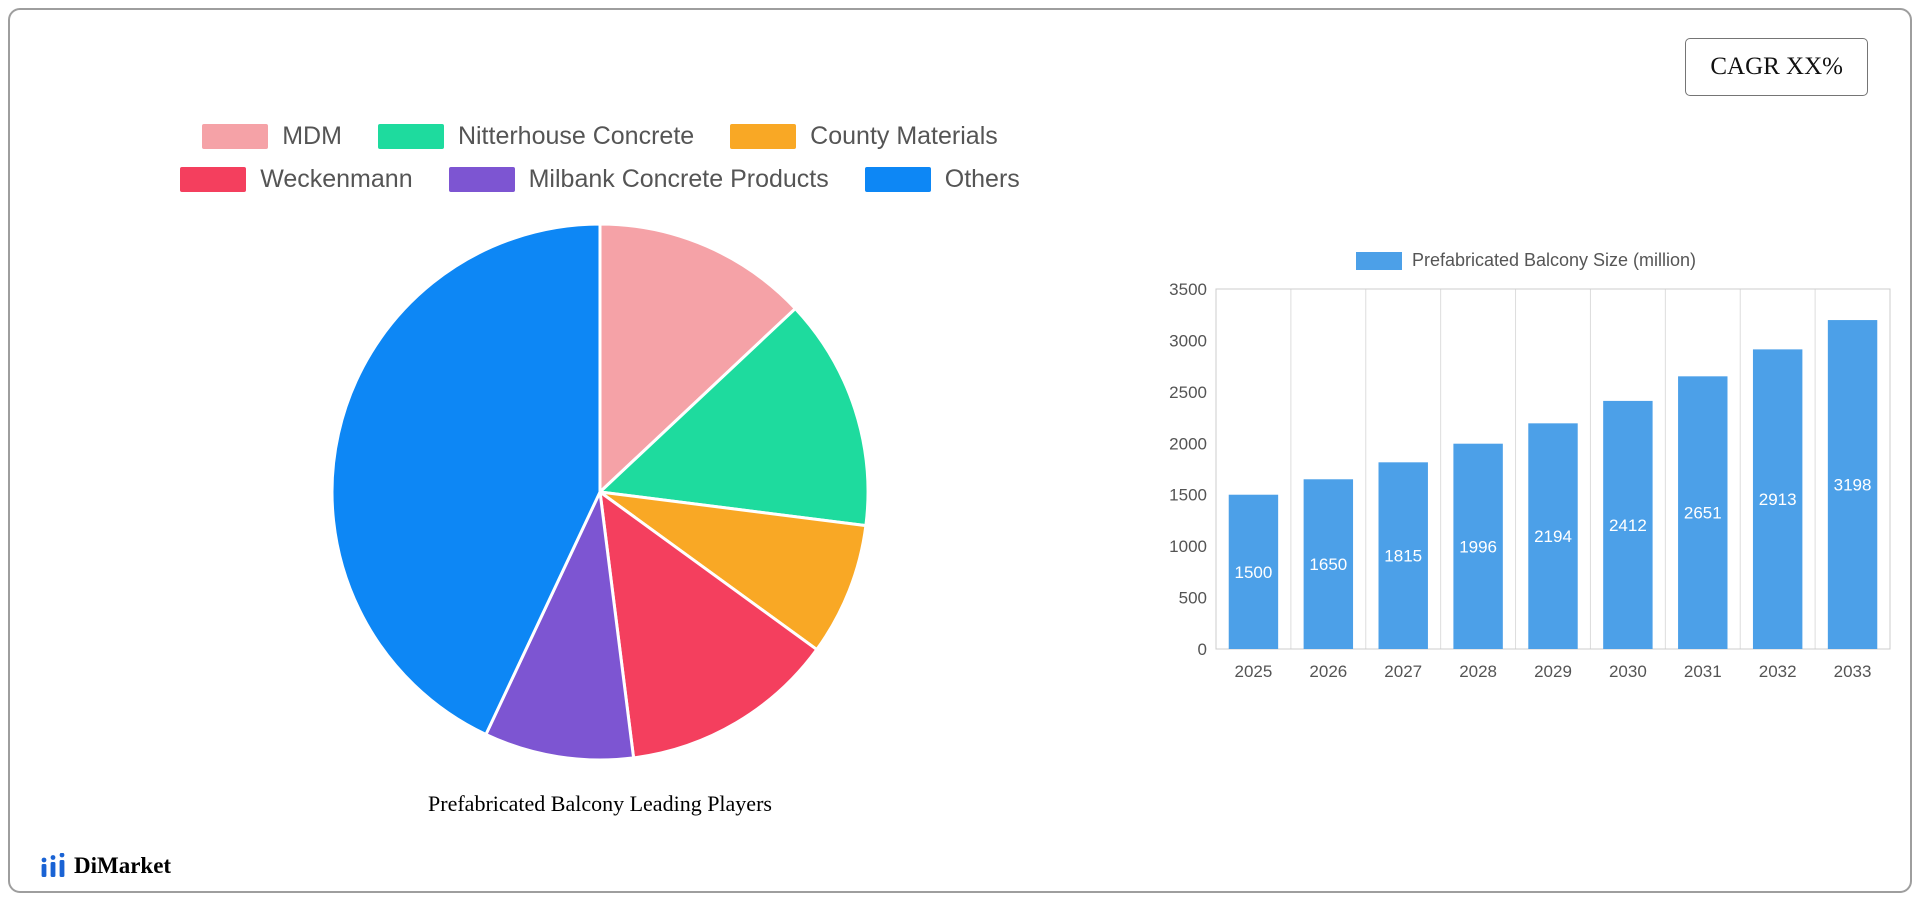 The width and height of the screenshot is (1920, 901). What do you see at coordinates (904, 136) in the screenshot?
I see `pie-legend-label: County Materials` at bounding box center [904, 136].